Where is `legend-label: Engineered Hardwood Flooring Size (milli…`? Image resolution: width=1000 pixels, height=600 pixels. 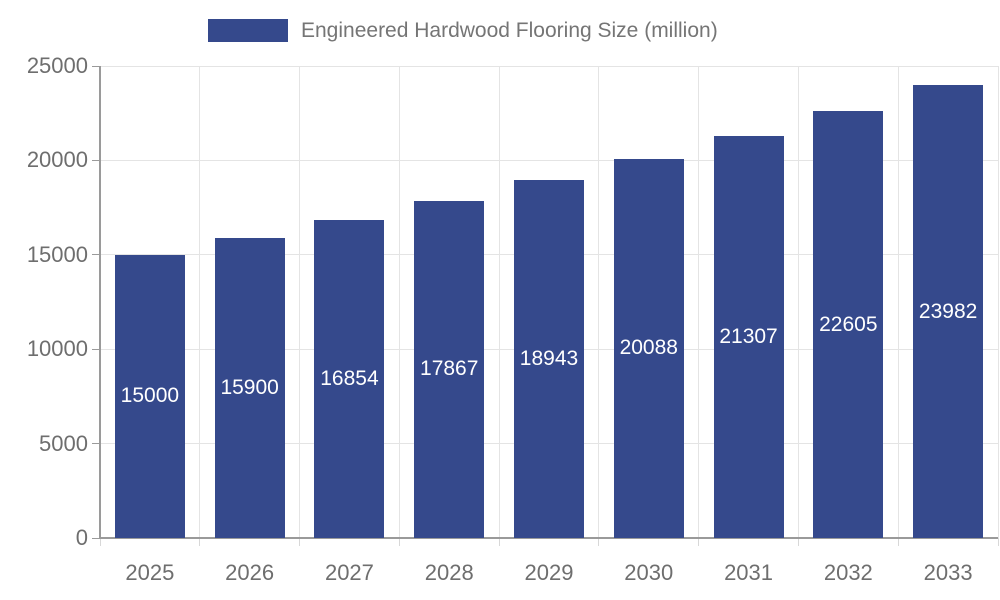 legend-label: Engineered Hardwood Flooring Size (milli… is located at coordinates (509, 30).